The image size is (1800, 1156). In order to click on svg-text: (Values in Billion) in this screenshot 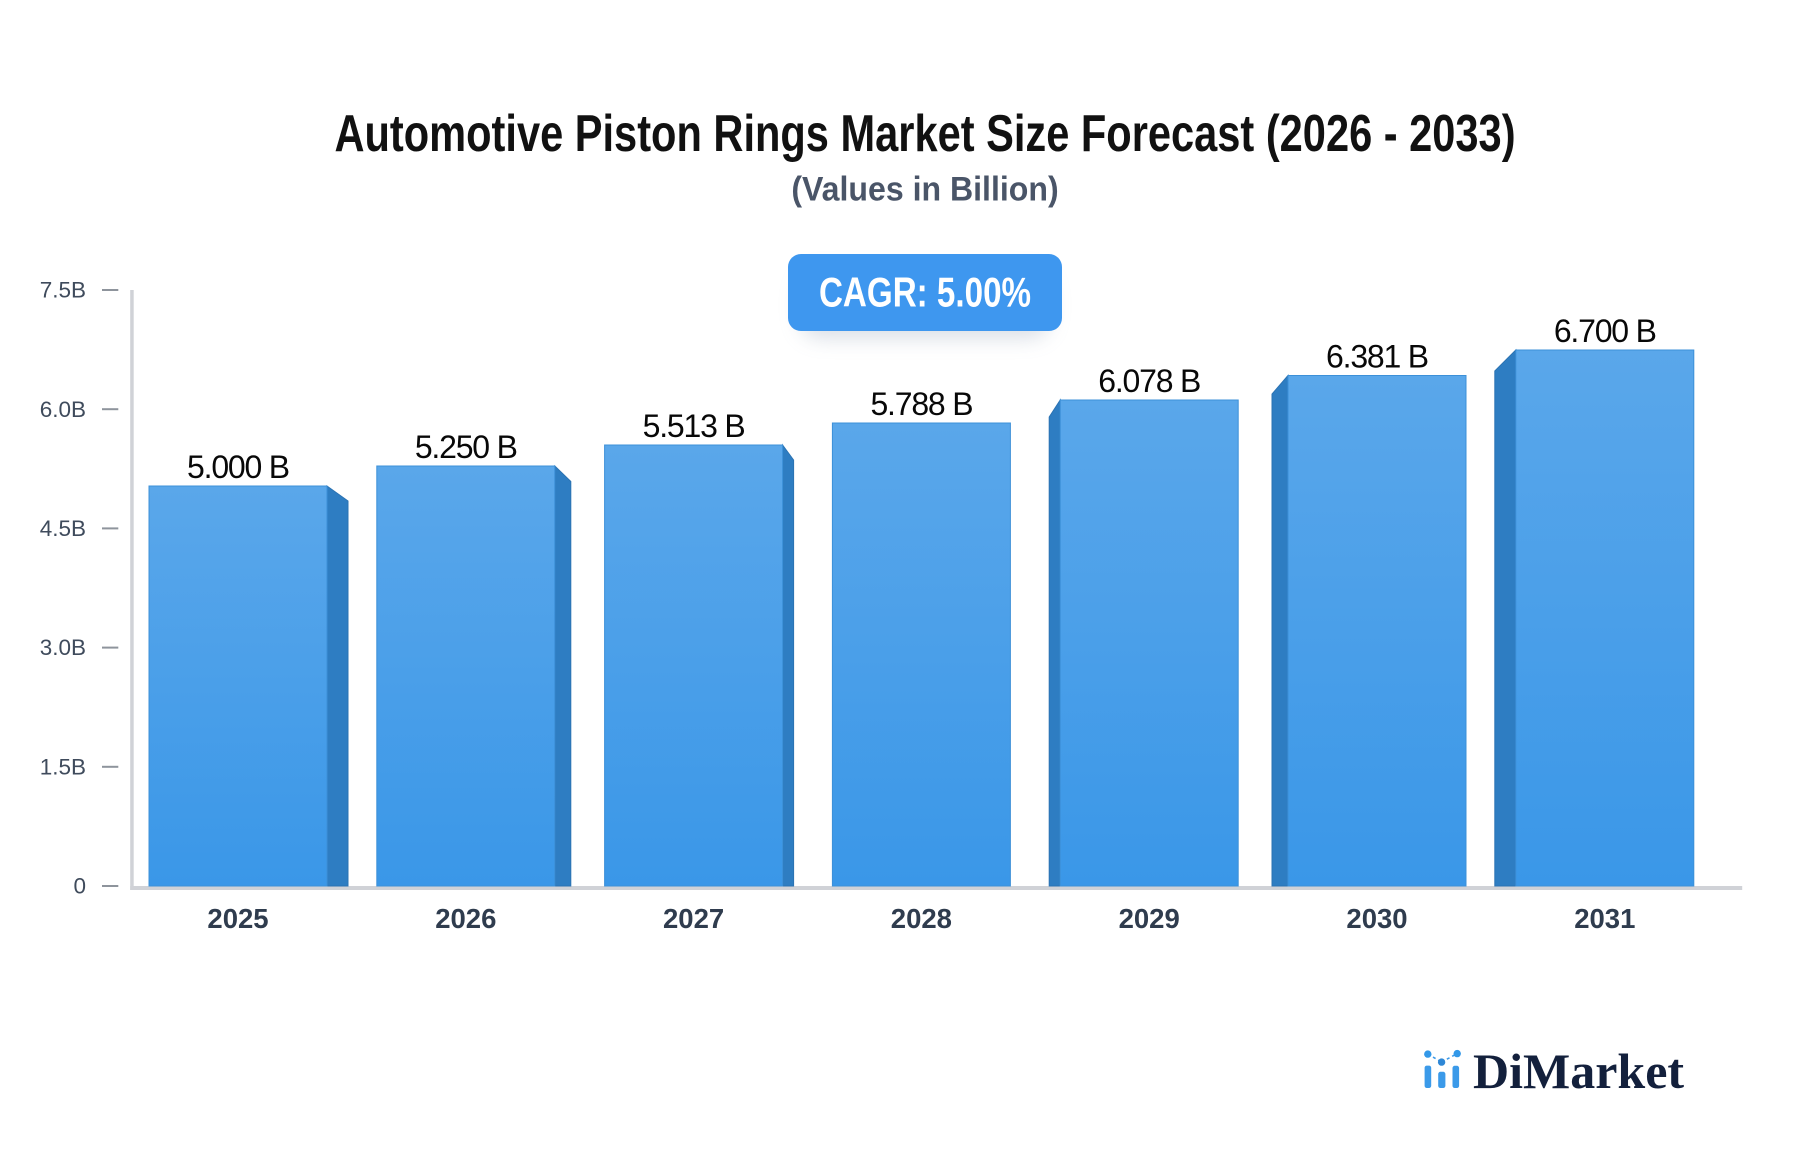, I will do `click(924, 189)`.